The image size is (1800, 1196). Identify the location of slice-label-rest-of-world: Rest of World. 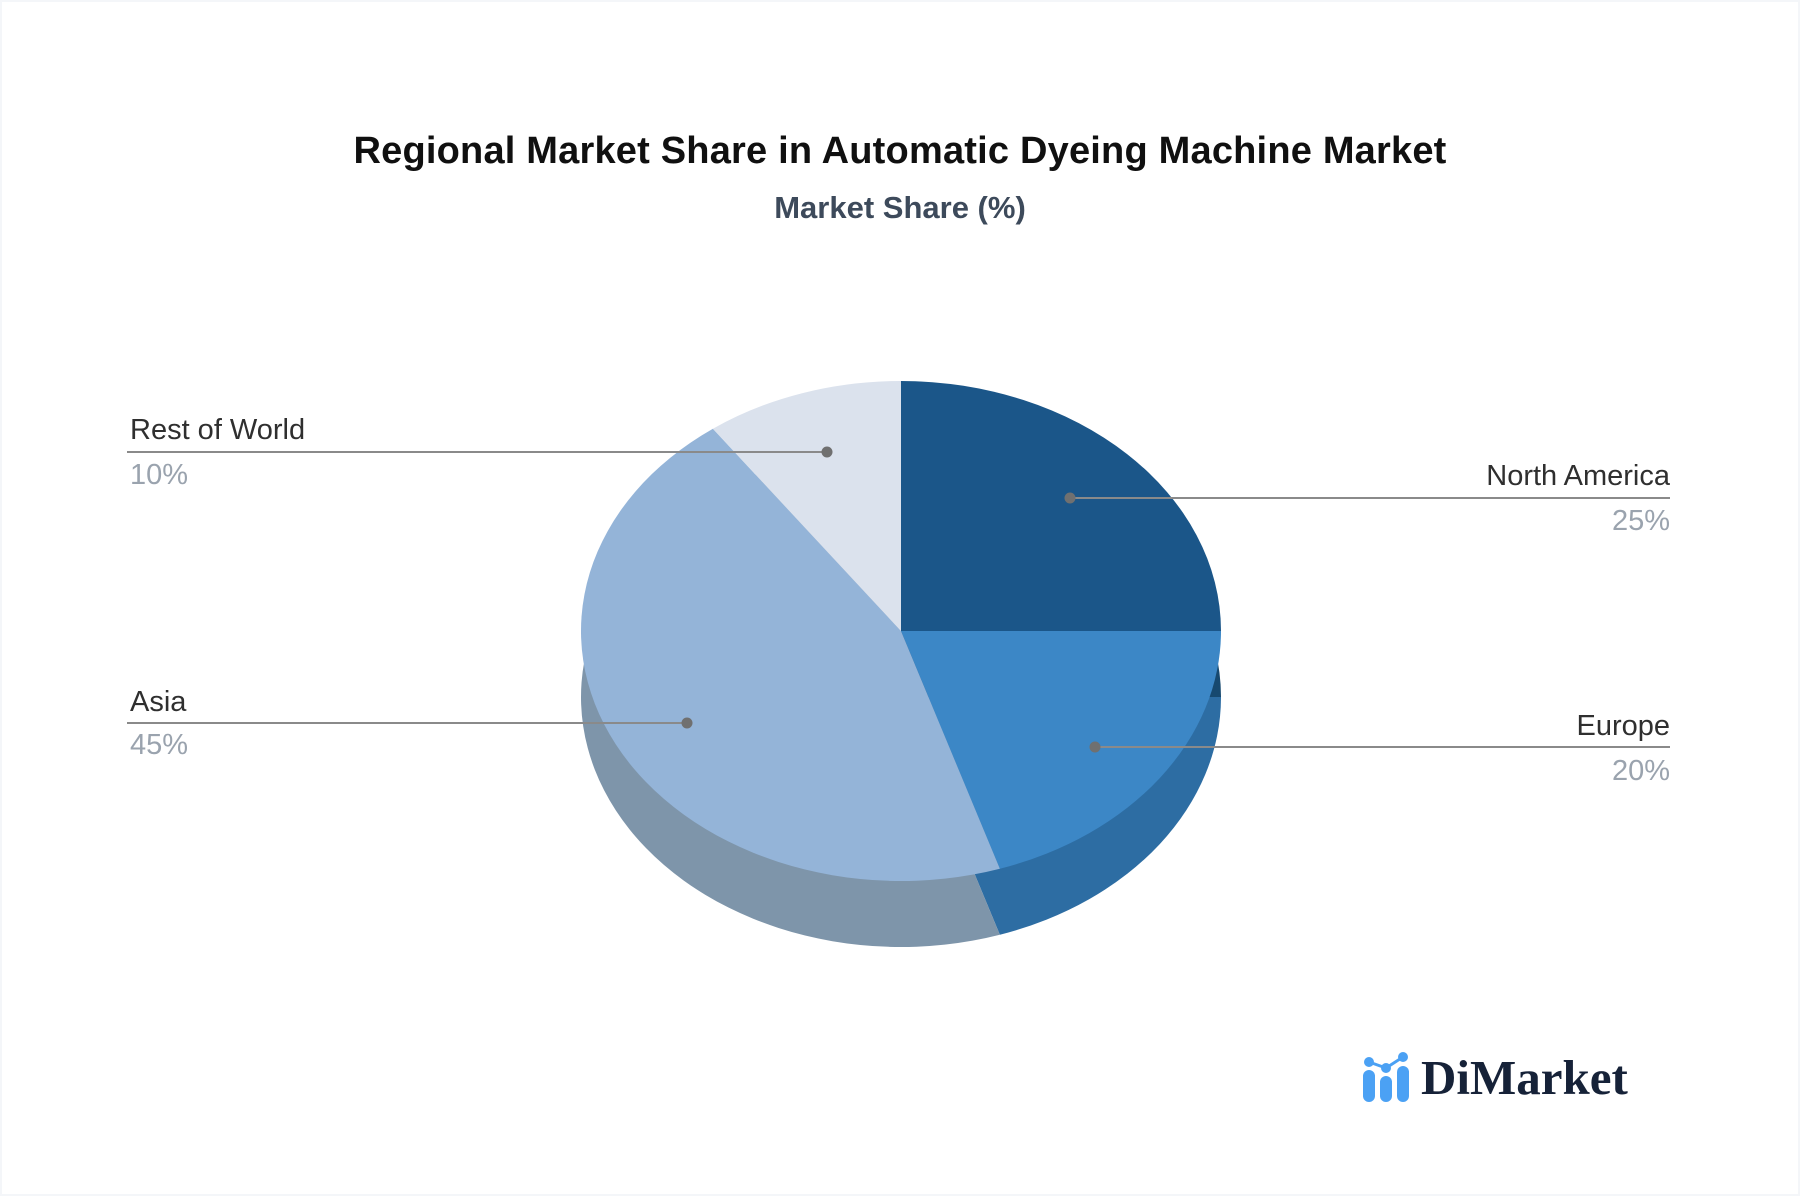
(218, 430).